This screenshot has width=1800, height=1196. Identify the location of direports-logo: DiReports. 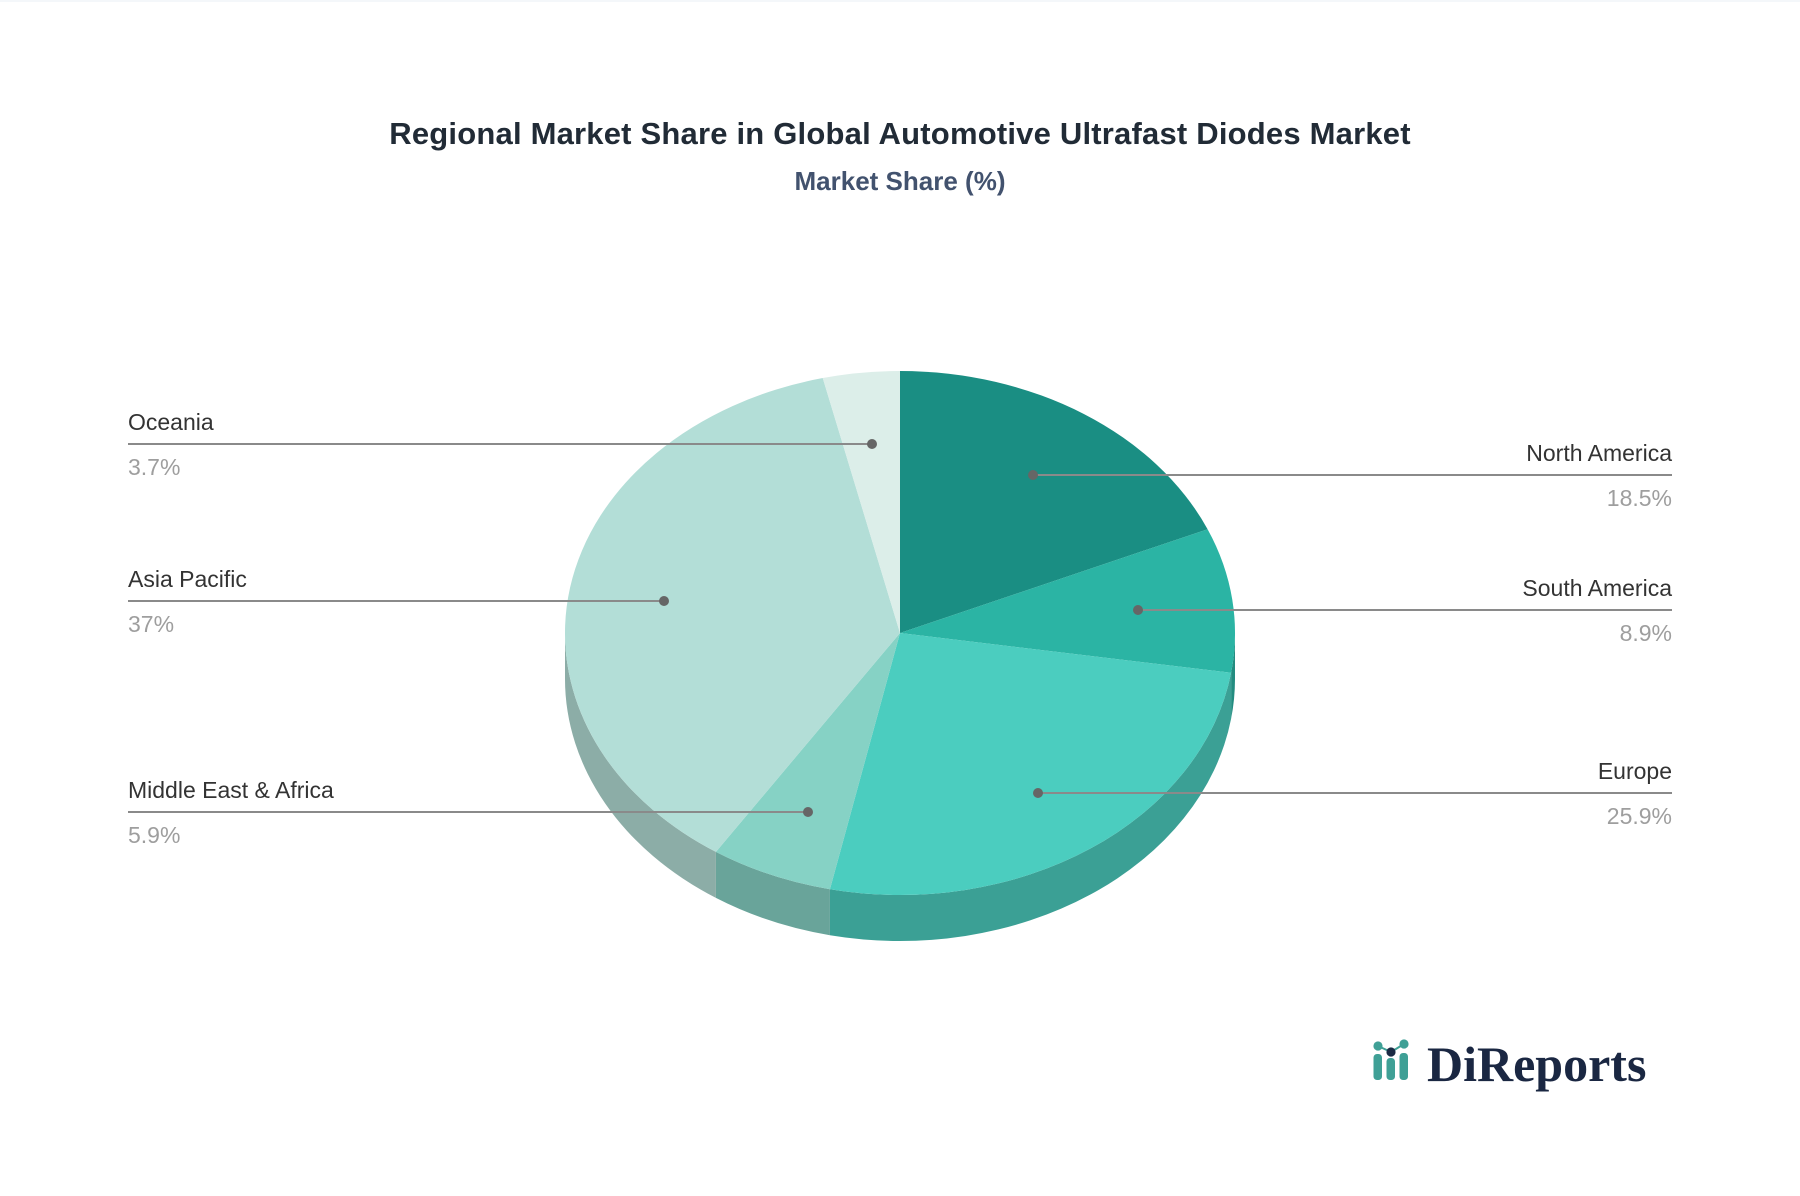
(1509, 1064).